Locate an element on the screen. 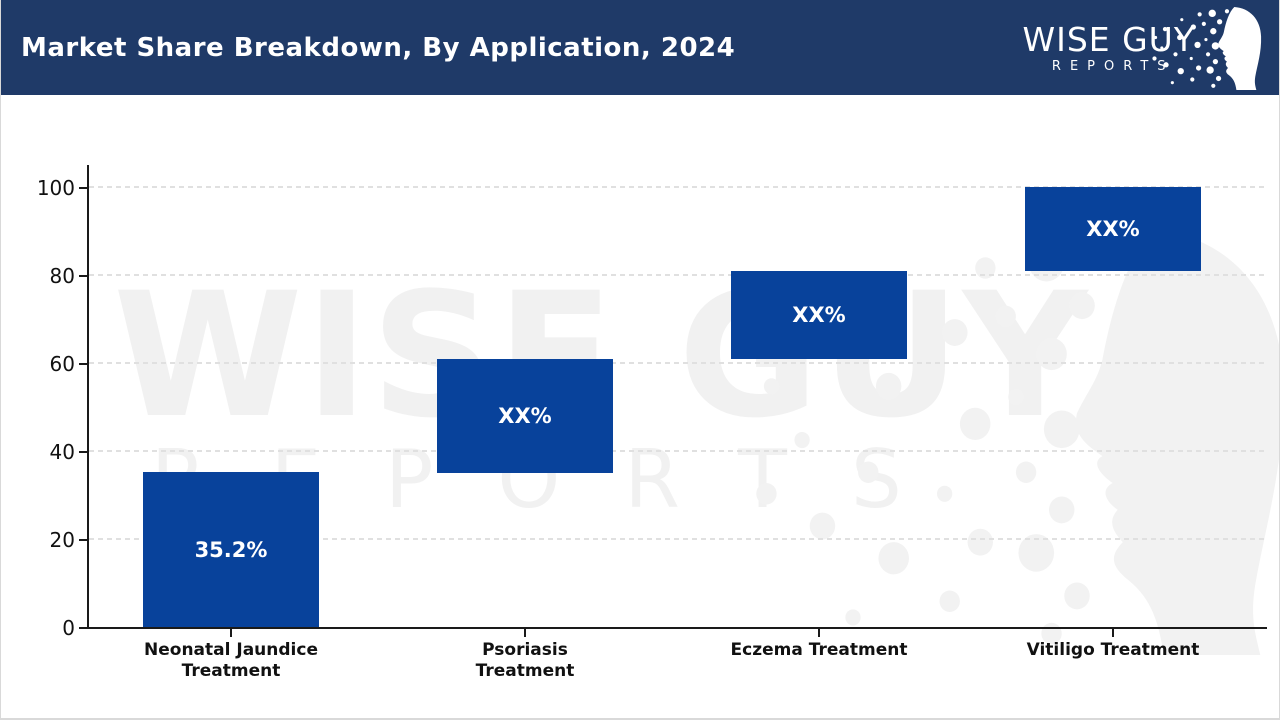  logo-title-text: WISE GUY is located at coordinates (1108, 39).